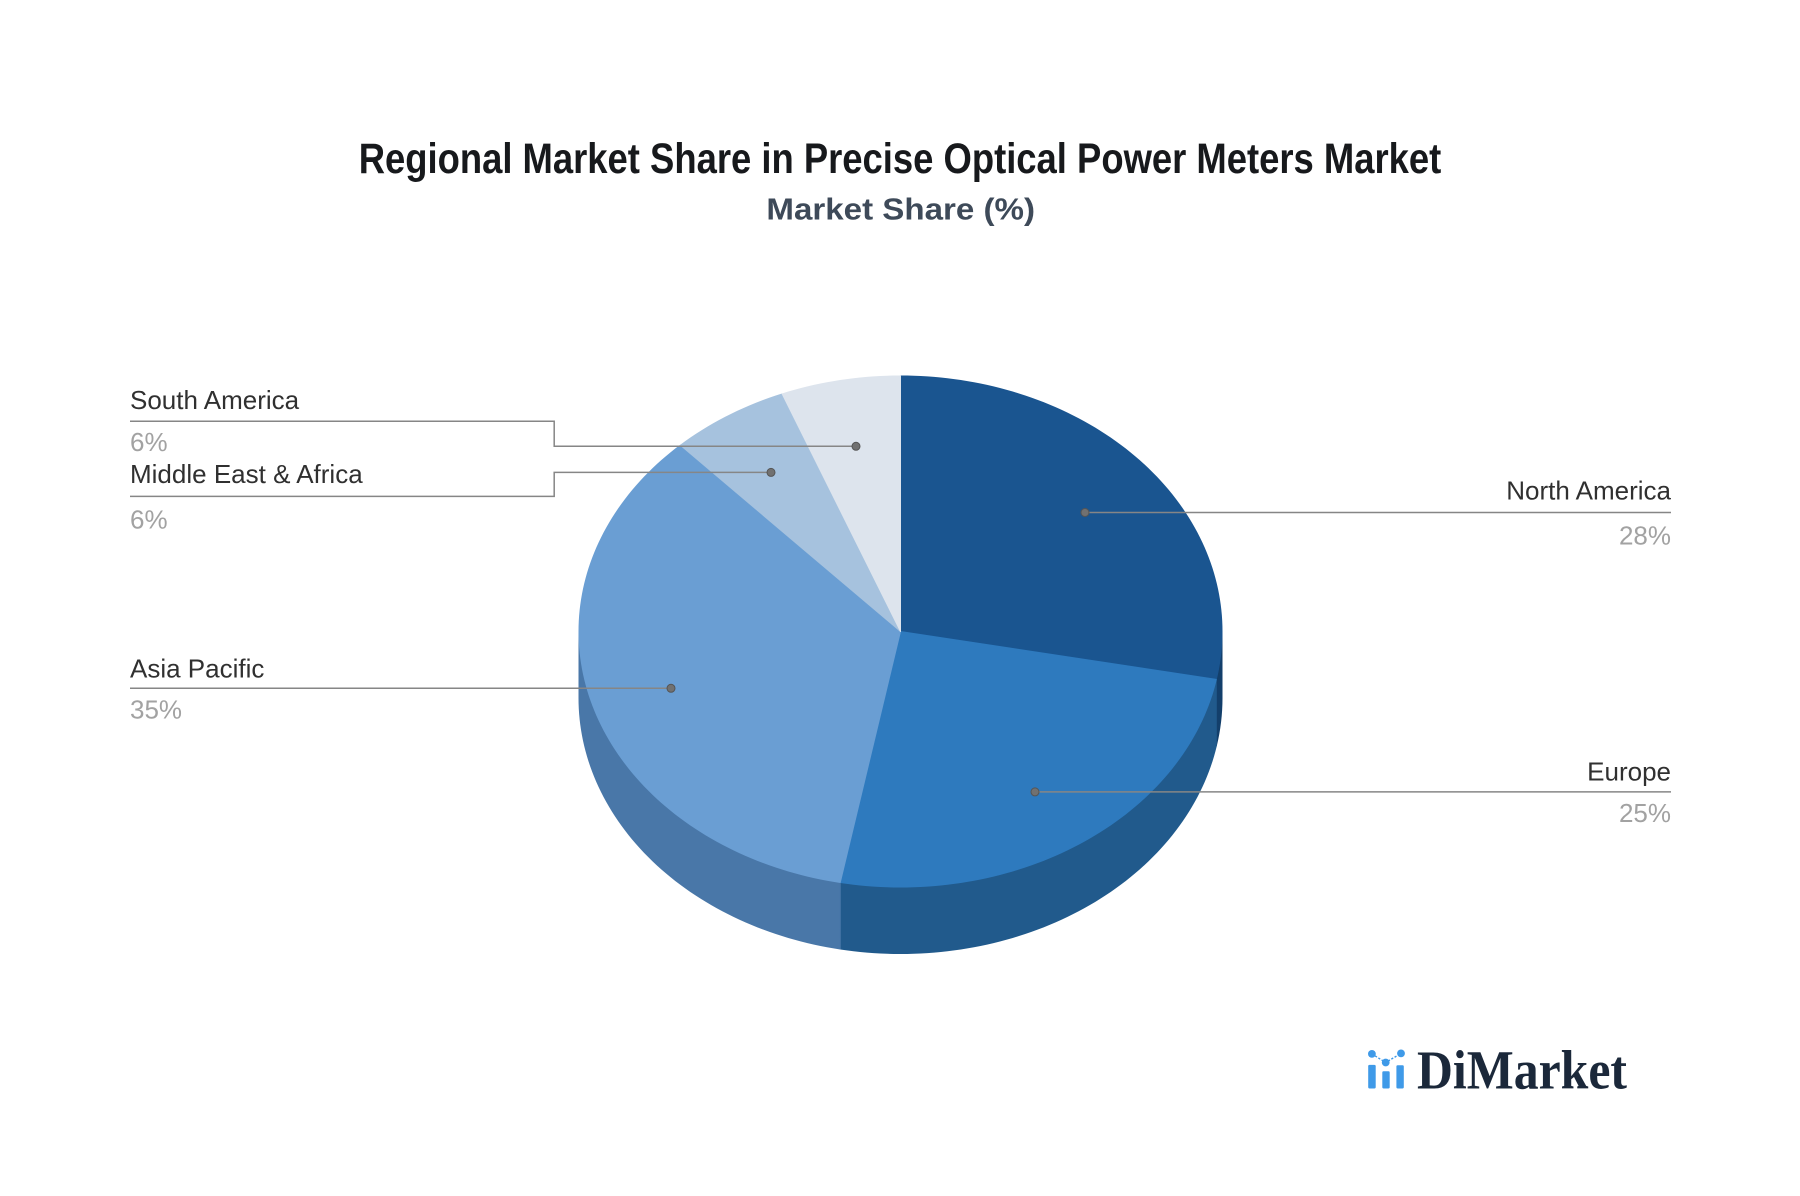 This screenshot has height=1196, width=1800. I want to click on svg-text: South America, so click(215, 400).